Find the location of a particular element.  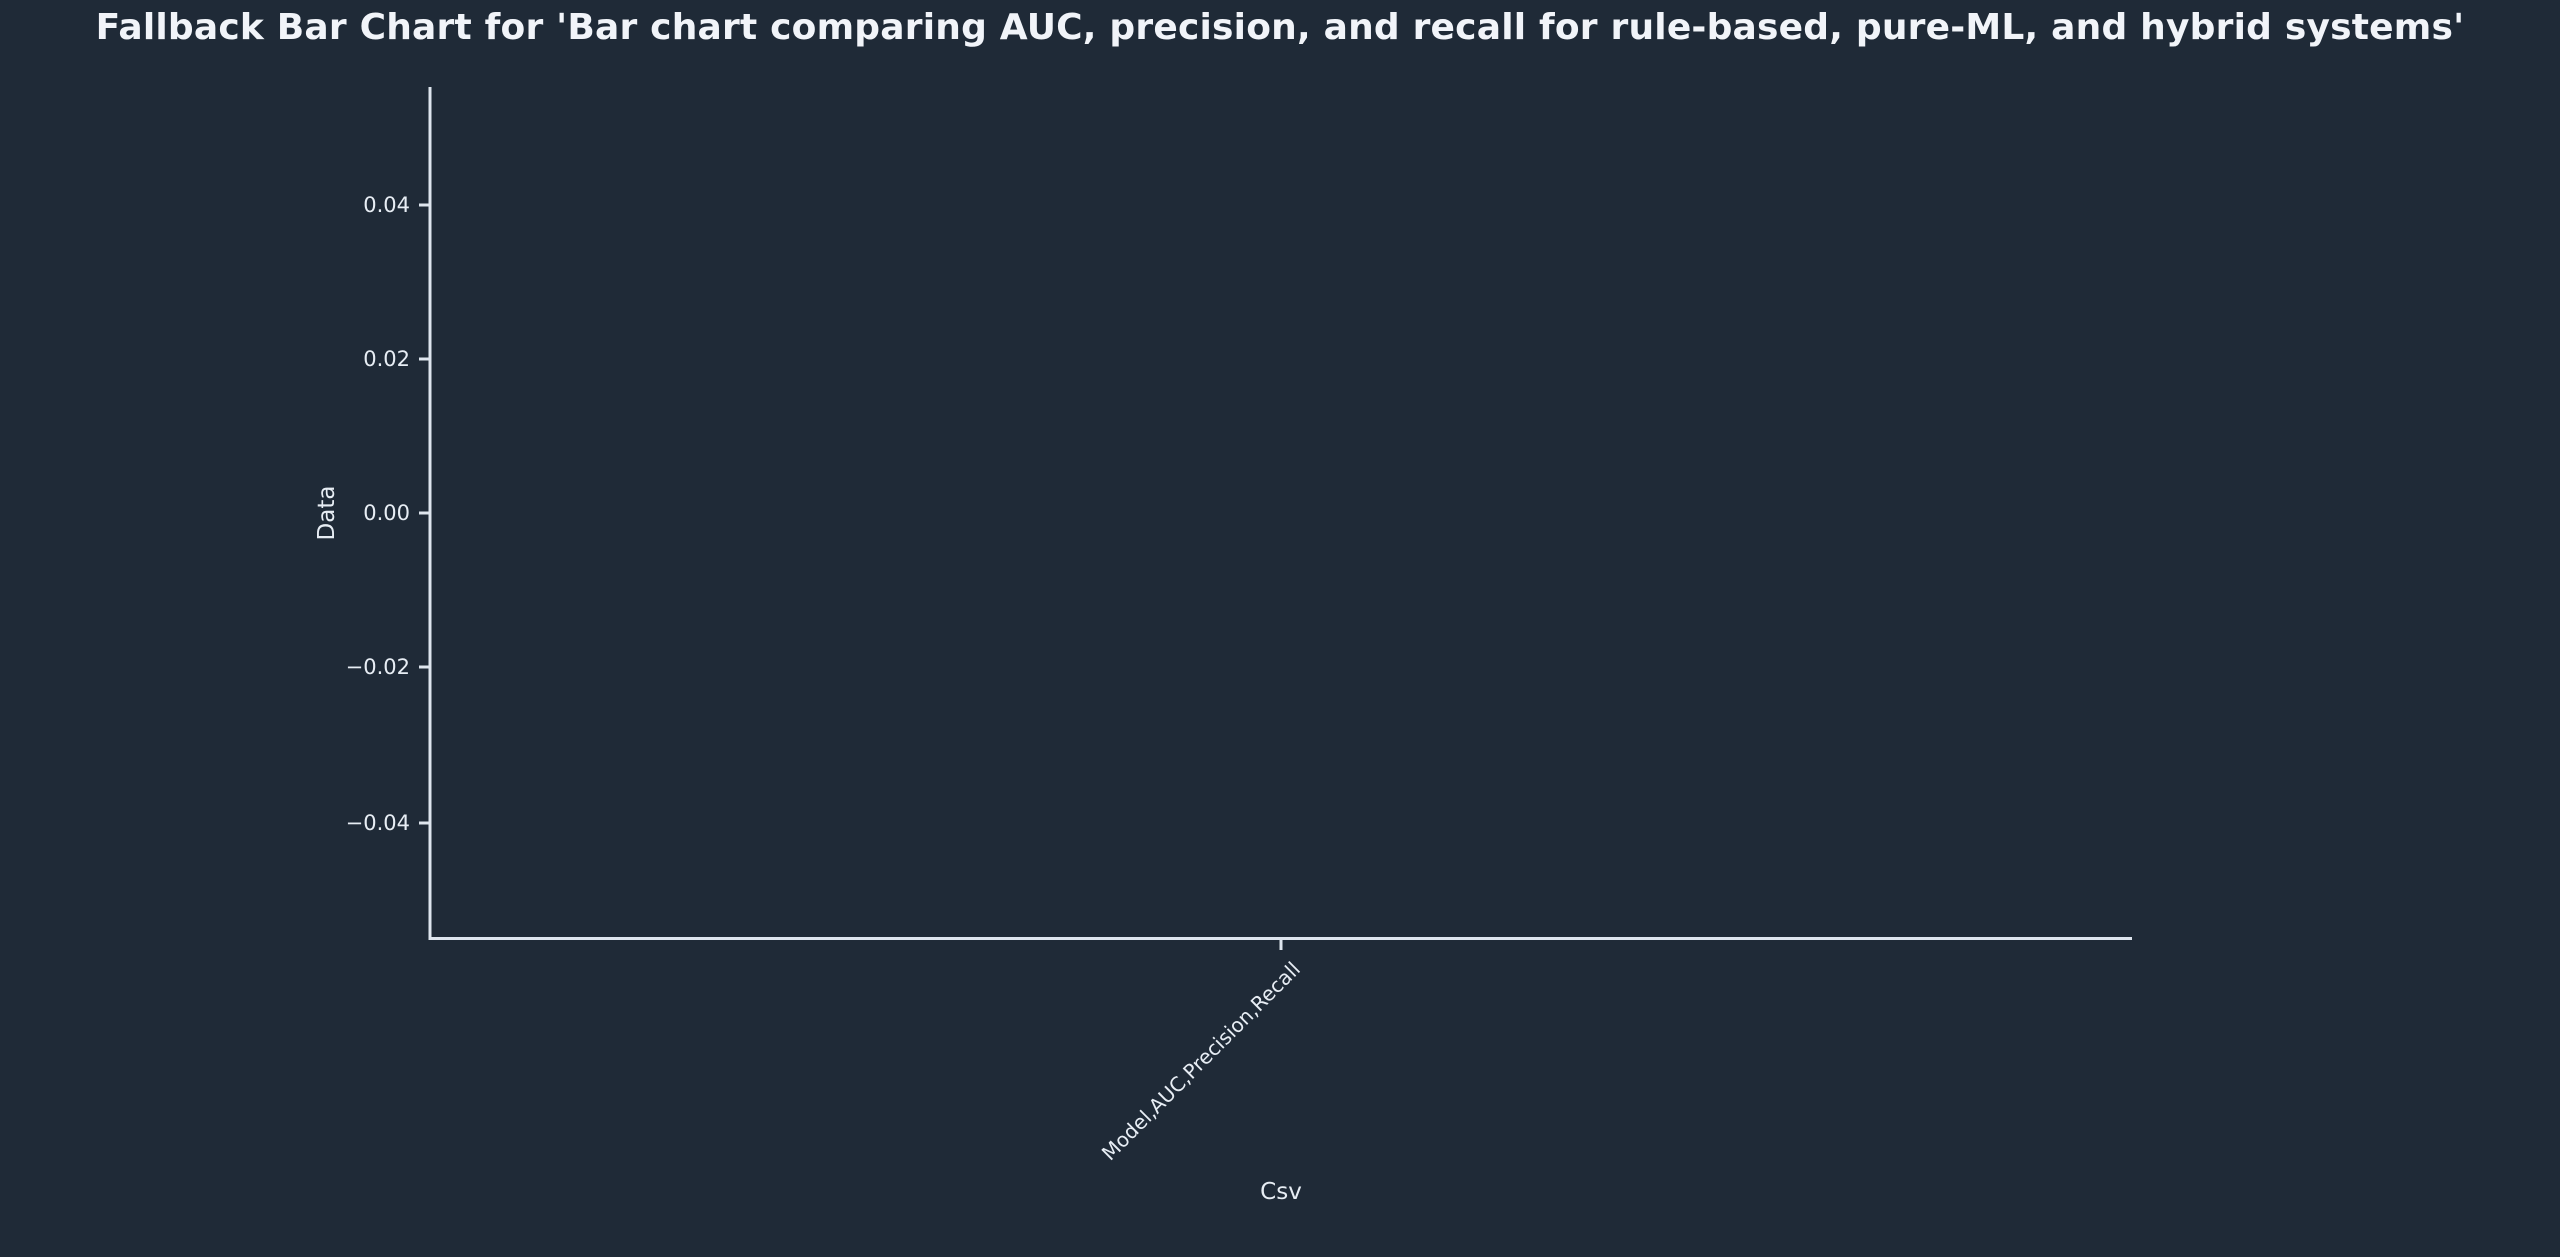

y-tick-label: −0.02 is located at coordinates (377, 667).